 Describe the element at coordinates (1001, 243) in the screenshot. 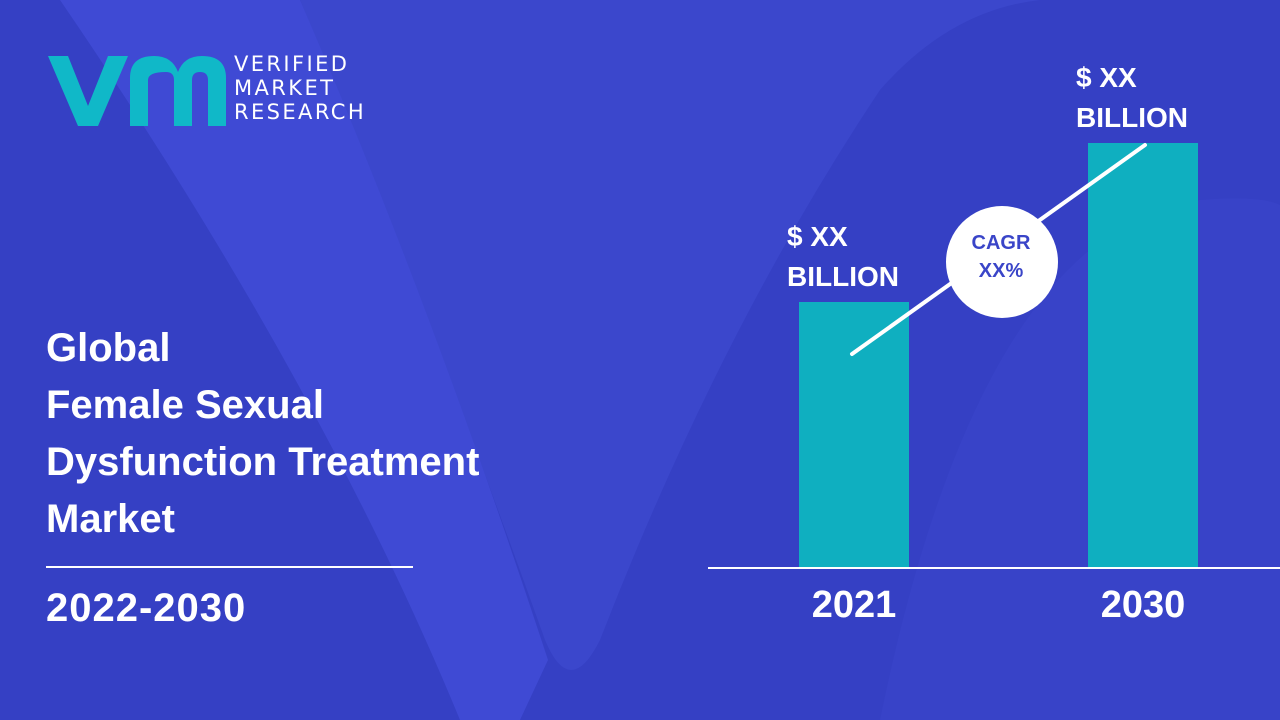

I see `cagr-label: CAGR` at that location.